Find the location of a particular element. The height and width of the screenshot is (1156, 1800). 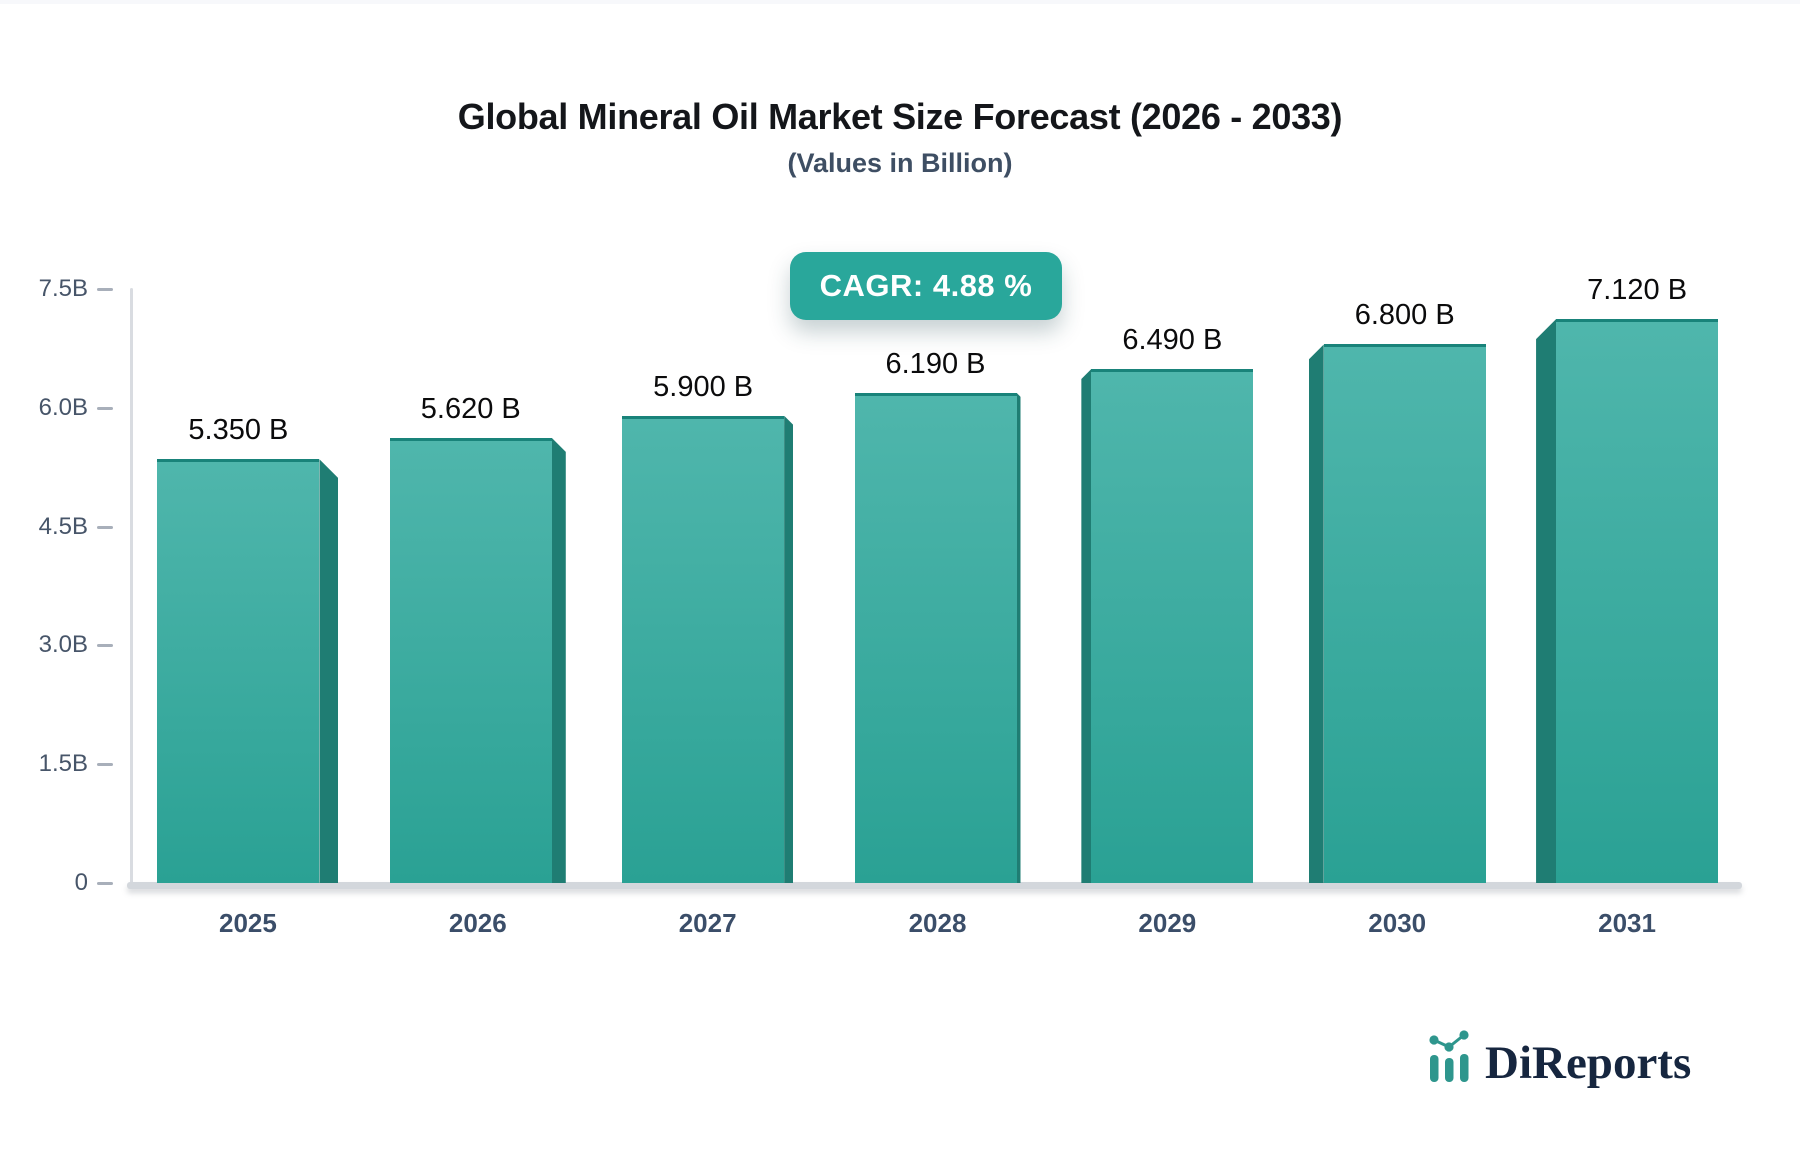

x-axis-label-2028: 2028 is located at coordinates (937, 923).